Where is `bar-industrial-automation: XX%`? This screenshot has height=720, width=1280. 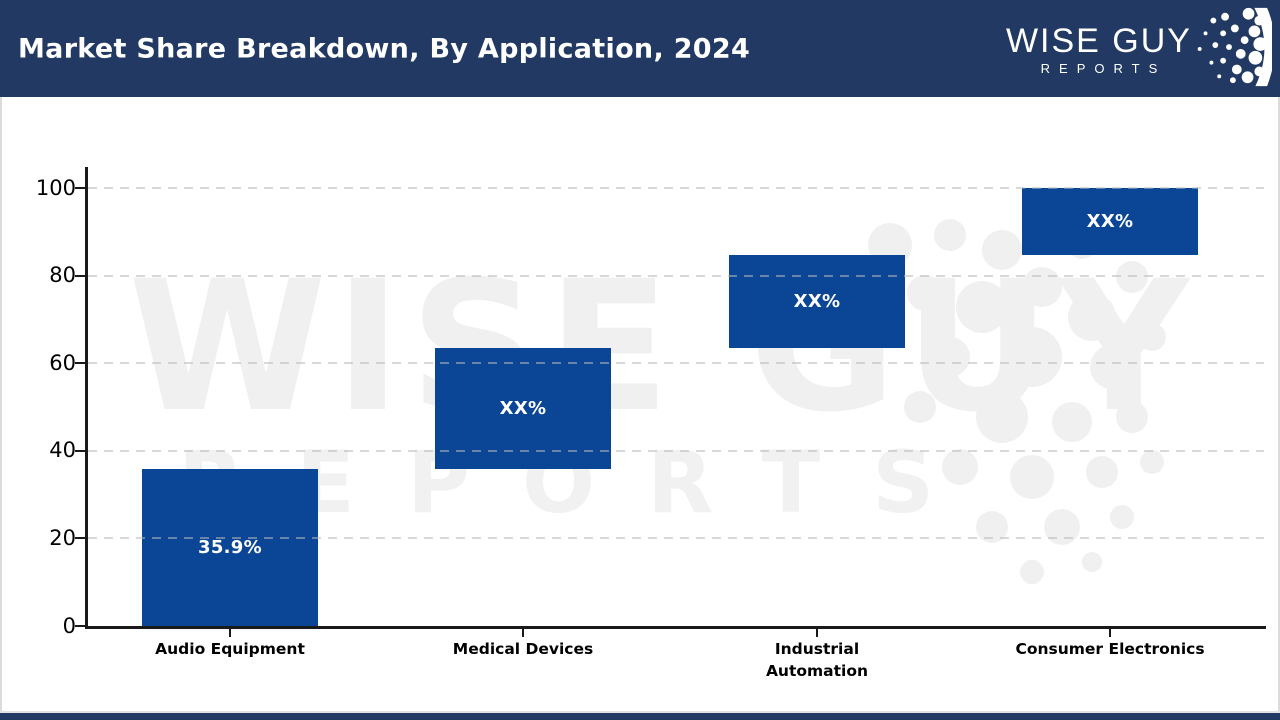
bar-industrial-automation: XX% is located at coordinates (817, 301).